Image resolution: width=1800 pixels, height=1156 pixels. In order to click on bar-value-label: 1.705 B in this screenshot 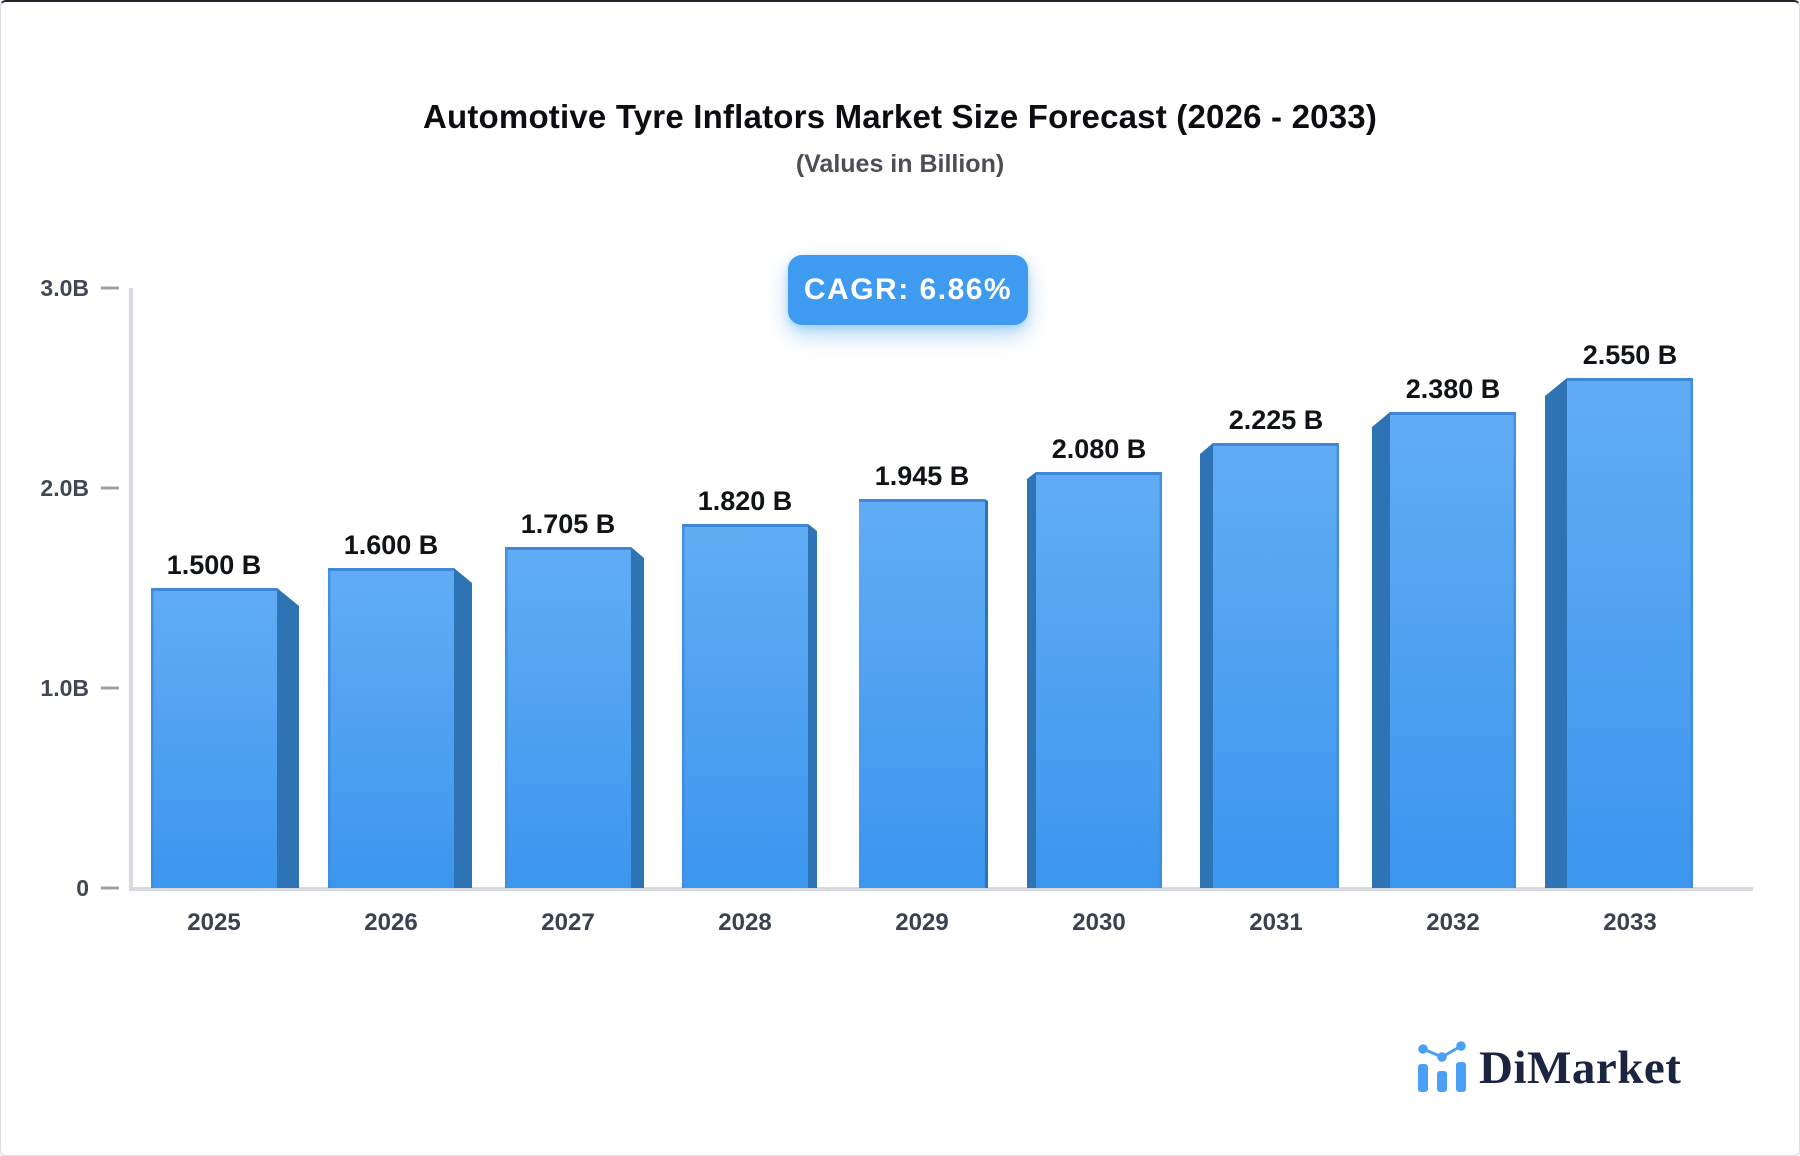, I will do `click(568, 524)`.